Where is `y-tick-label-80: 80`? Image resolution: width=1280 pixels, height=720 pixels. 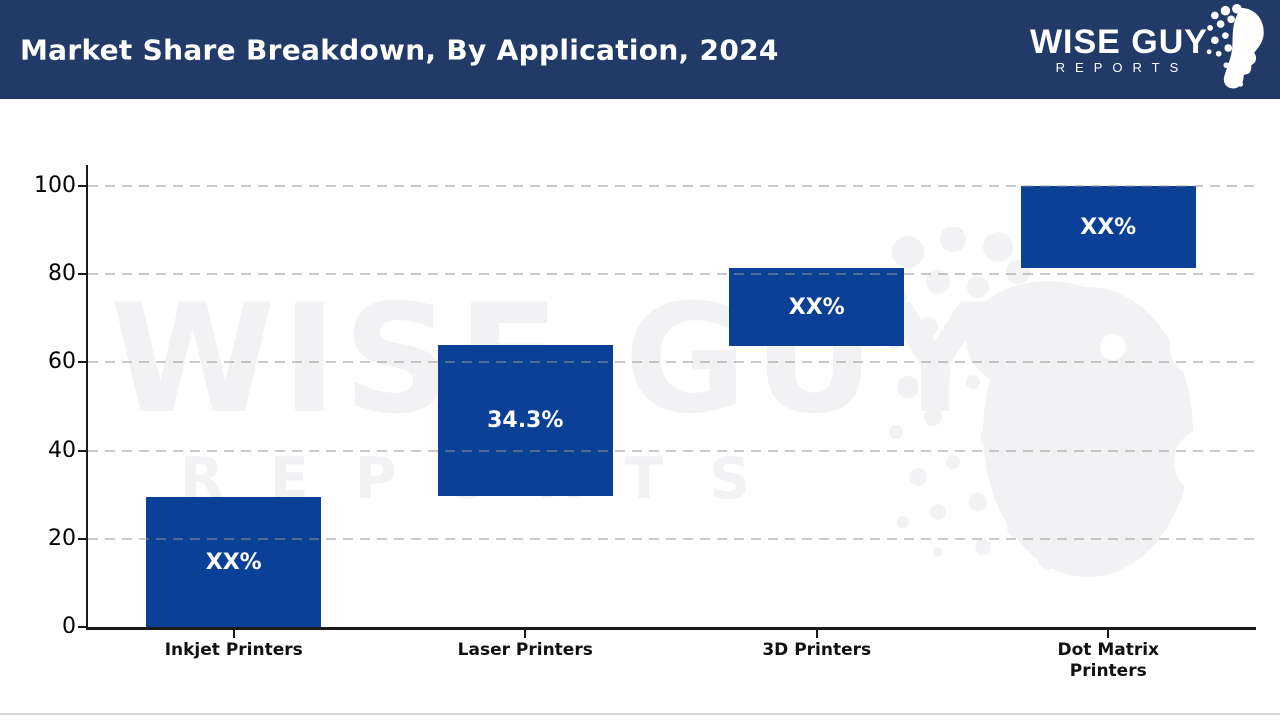
y-tick-label-80: 80 is located at coordinates (62, 274).